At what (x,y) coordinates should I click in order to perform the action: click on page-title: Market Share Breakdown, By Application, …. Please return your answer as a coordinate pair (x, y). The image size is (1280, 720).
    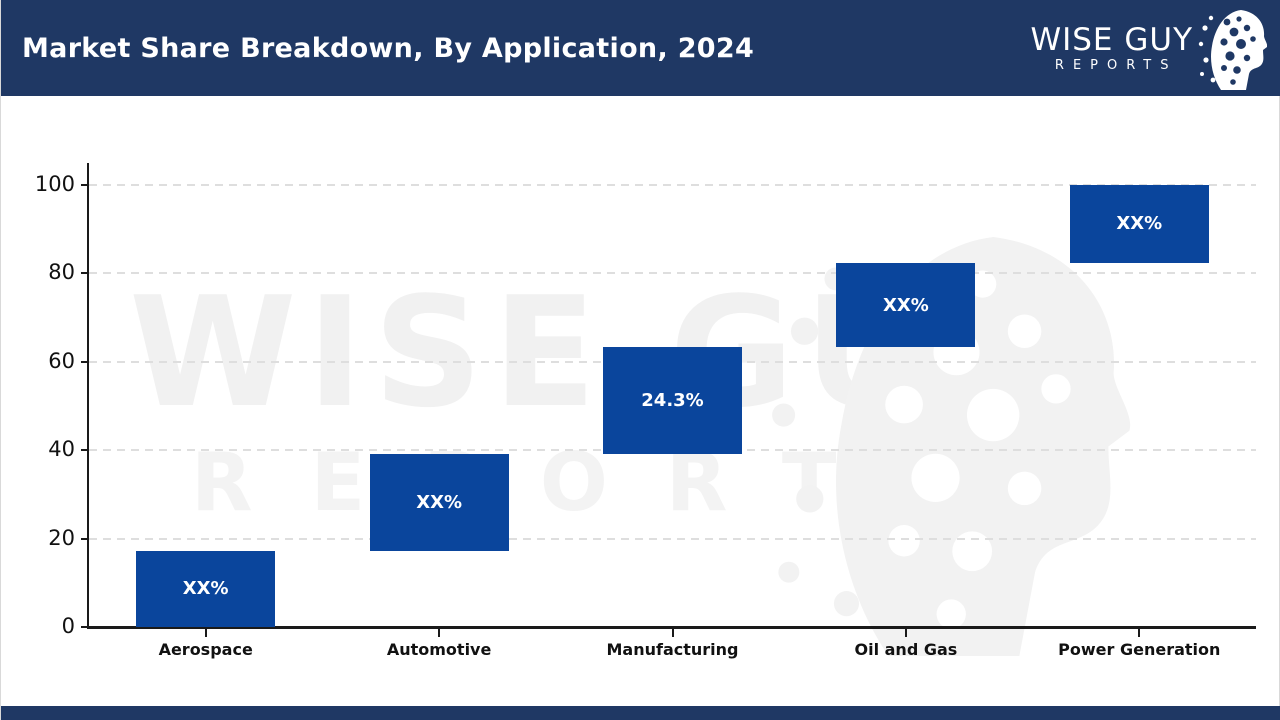
    Looking at the image, I should click on (388, 48).